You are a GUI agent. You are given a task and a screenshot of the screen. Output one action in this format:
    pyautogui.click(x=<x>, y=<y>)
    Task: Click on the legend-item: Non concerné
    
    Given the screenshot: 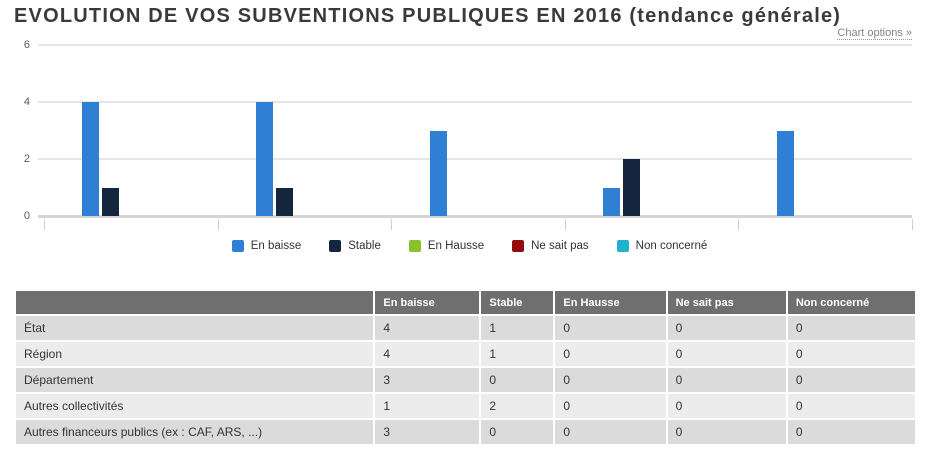 What is the action you would take?
    pyautogui.click(x=662, y=246)
    